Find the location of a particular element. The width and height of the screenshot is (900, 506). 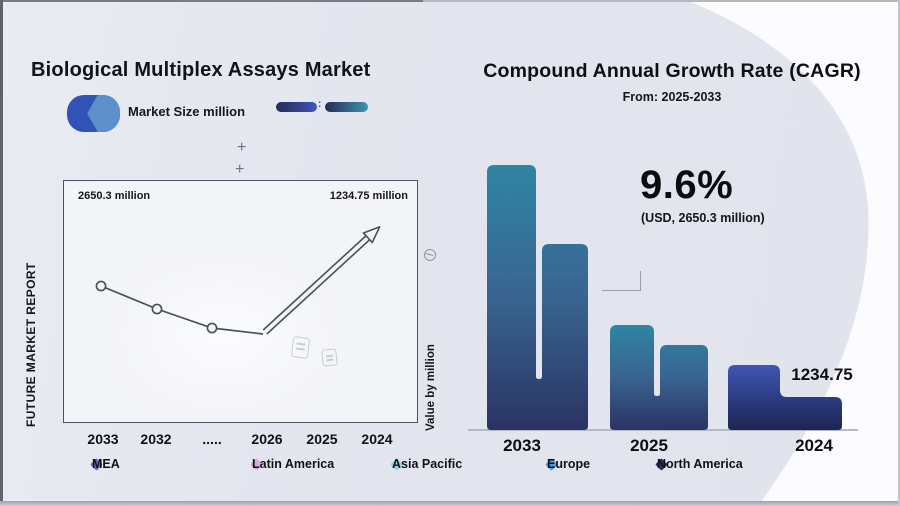

cagr-bar-group-2025 is located at coordinates (659, 377).